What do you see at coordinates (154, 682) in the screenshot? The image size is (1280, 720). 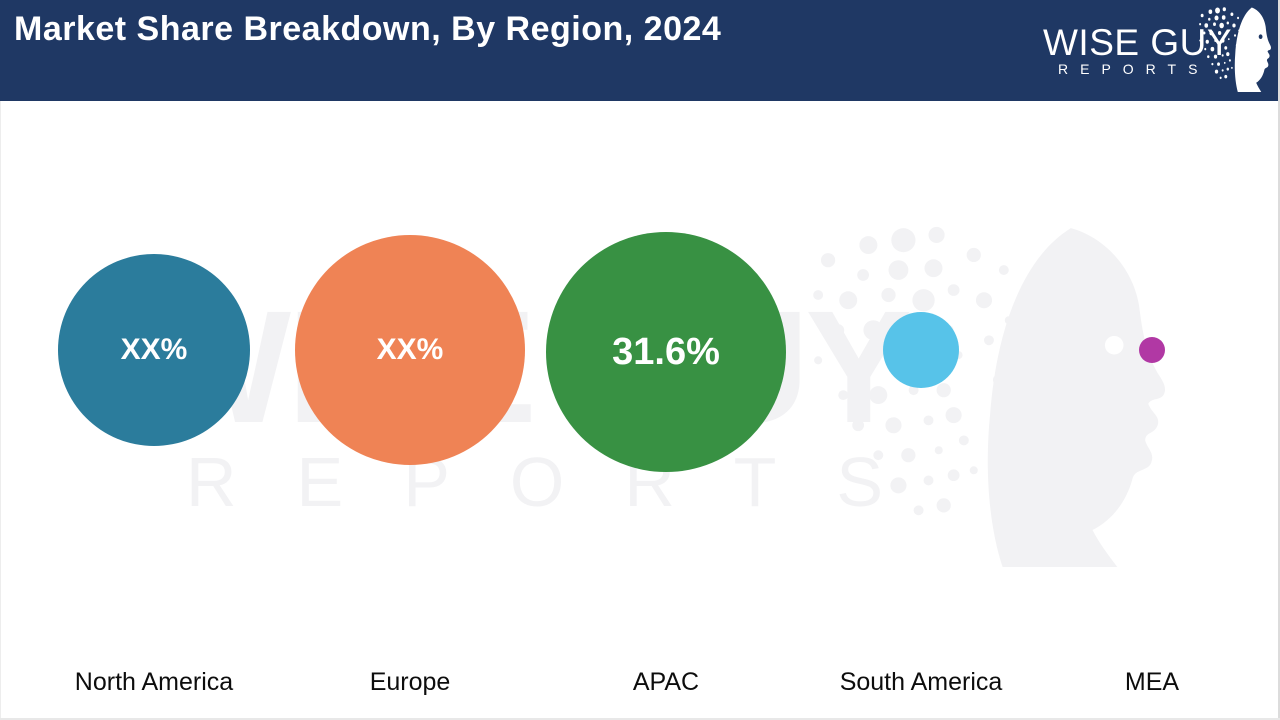 I see `category-label-north-america: North America` at bounding box center [154, 682].